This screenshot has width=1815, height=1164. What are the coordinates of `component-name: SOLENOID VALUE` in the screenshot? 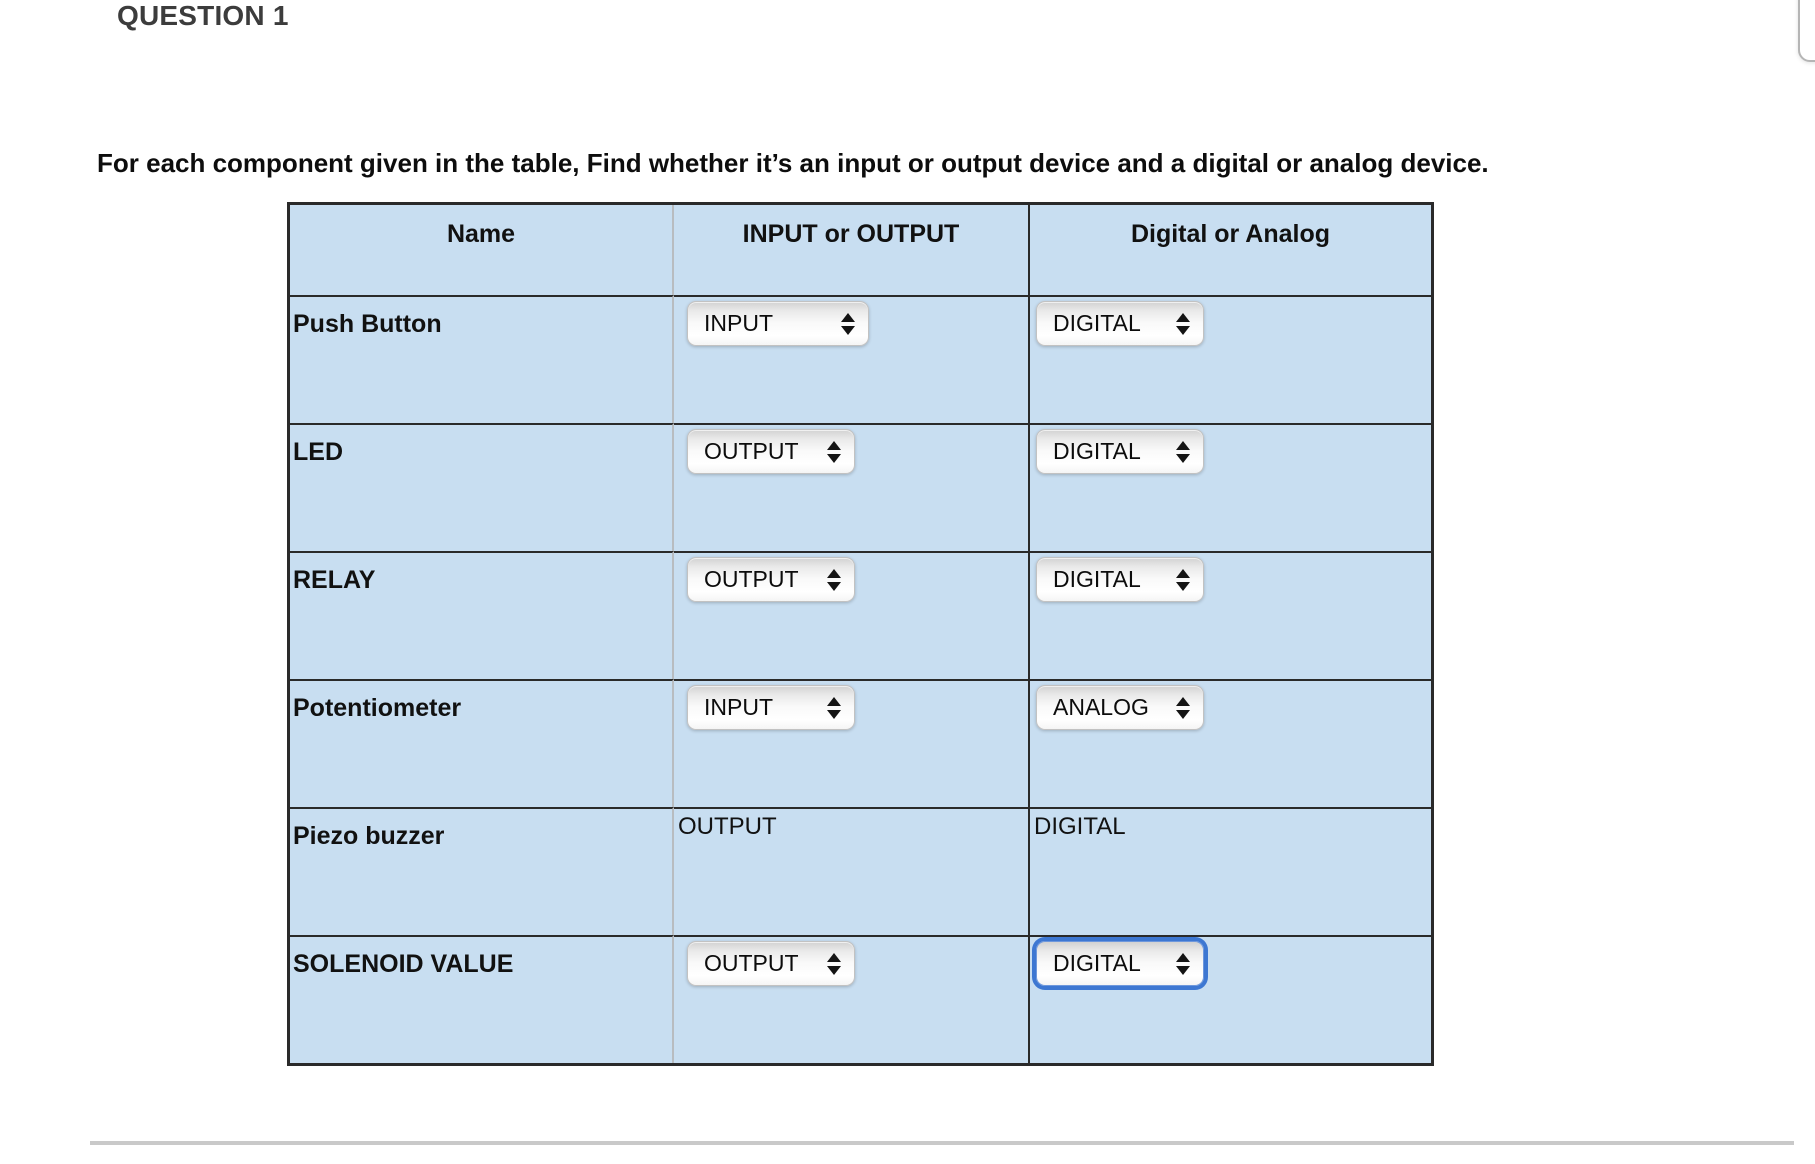 It's located at (482, 999).